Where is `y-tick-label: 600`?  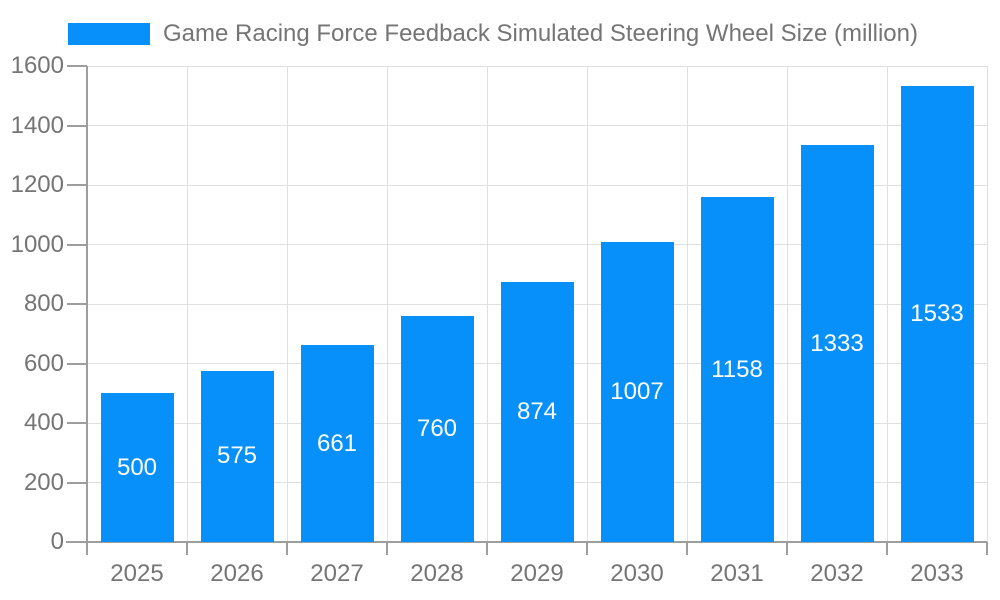
y-tick-label: 600 is located at coordinates (43, 363).